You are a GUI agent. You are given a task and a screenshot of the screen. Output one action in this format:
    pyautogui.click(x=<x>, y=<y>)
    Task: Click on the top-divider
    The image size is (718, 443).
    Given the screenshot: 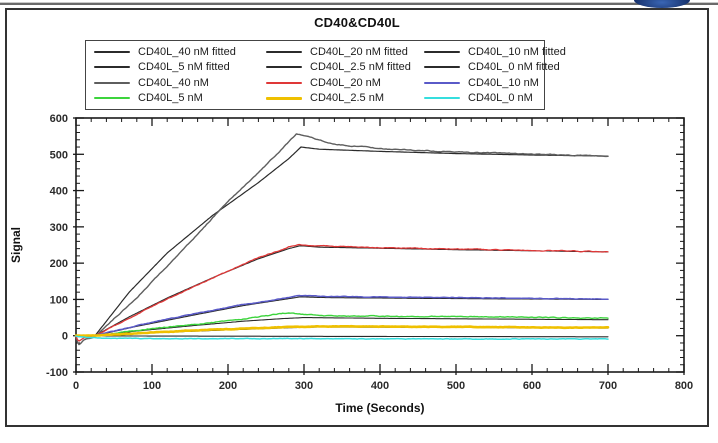 What is the action you would take?
    pyautogui.click(x=359, y=3)
    